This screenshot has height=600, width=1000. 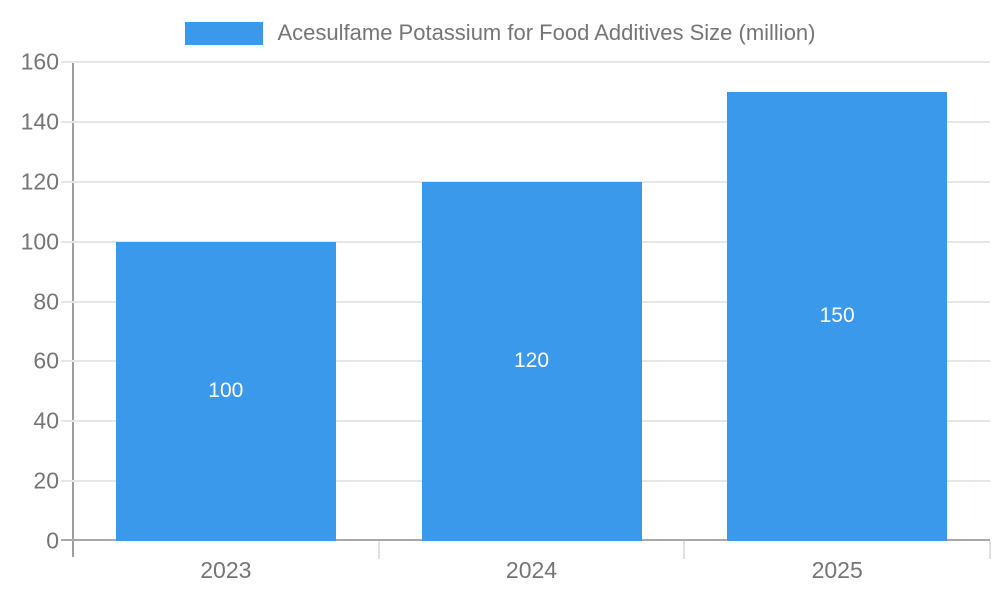 I want to click on y-axis-label-20: 20, so click(x=46, y=480).